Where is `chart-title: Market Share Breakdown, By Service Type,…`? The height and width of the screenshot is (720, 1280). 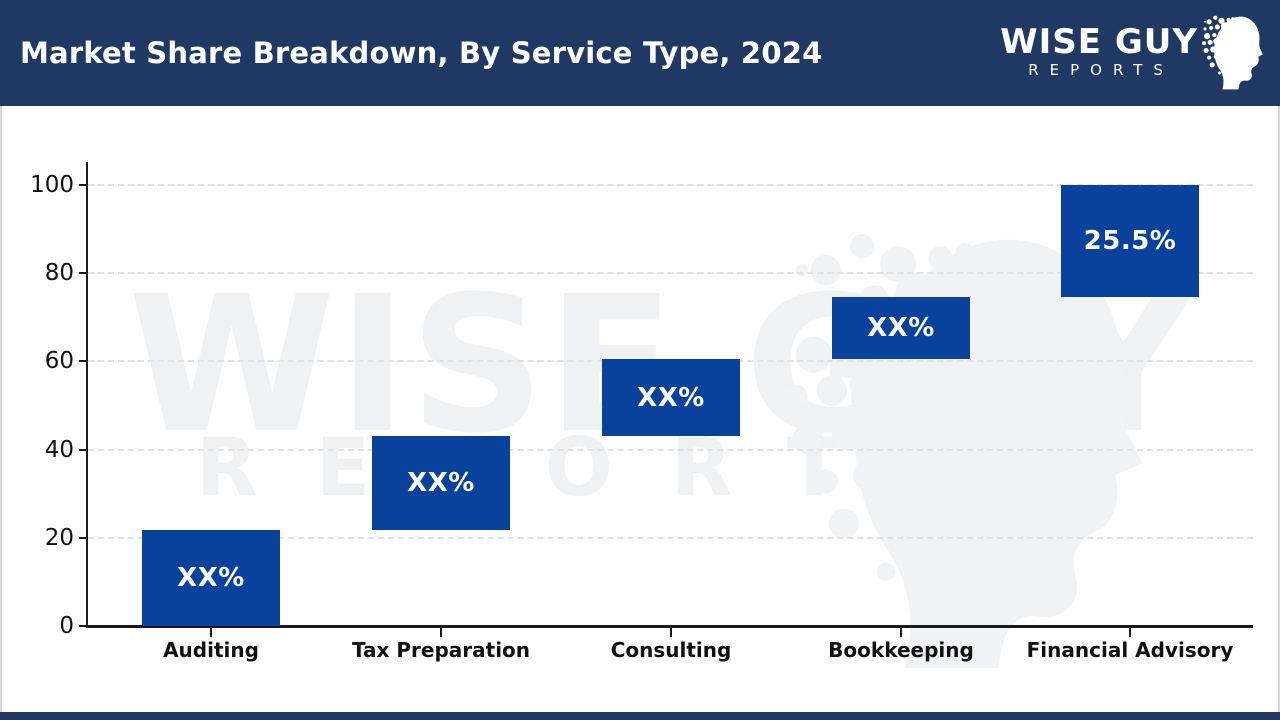 chart-title: Market Share Breakdown, By Service Type,… is located at coordinates (421, 53).